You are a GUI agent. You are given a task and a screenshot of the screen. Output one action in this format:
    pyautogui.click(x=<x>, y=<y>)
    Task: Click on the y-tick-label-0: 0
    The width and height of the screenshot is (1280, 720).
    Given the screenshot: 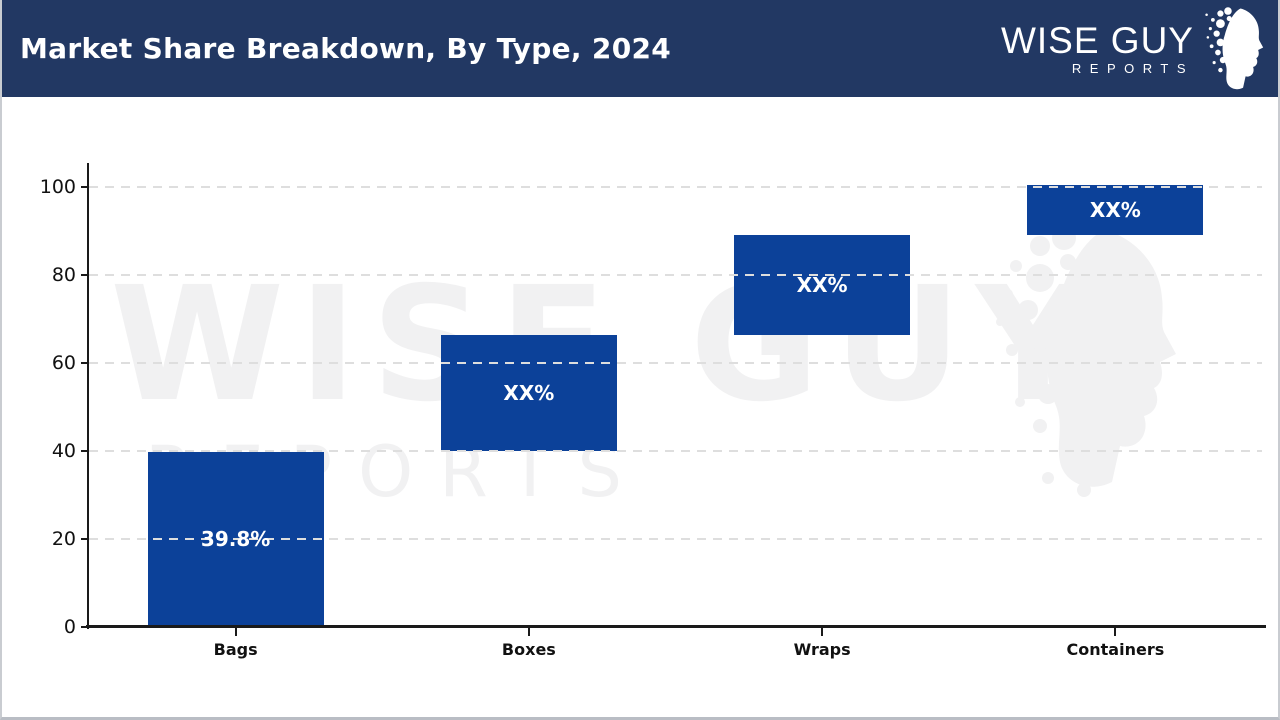 What is the action you would take?
    pyautogui.click(x=69, y=627)
    